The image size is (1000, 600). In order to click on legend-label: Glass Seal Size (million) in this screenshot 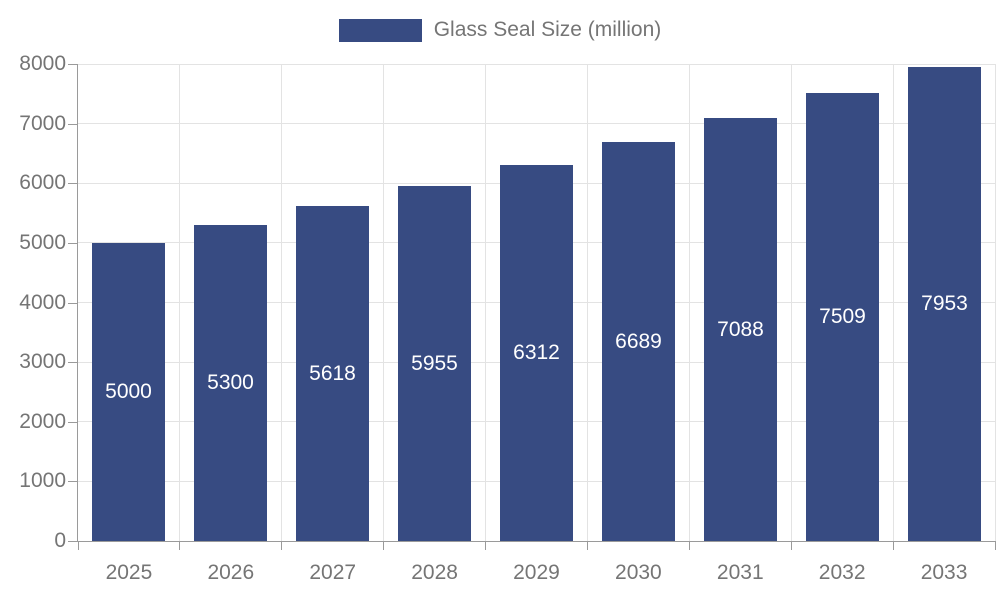, I will do `click(547, 29)`.